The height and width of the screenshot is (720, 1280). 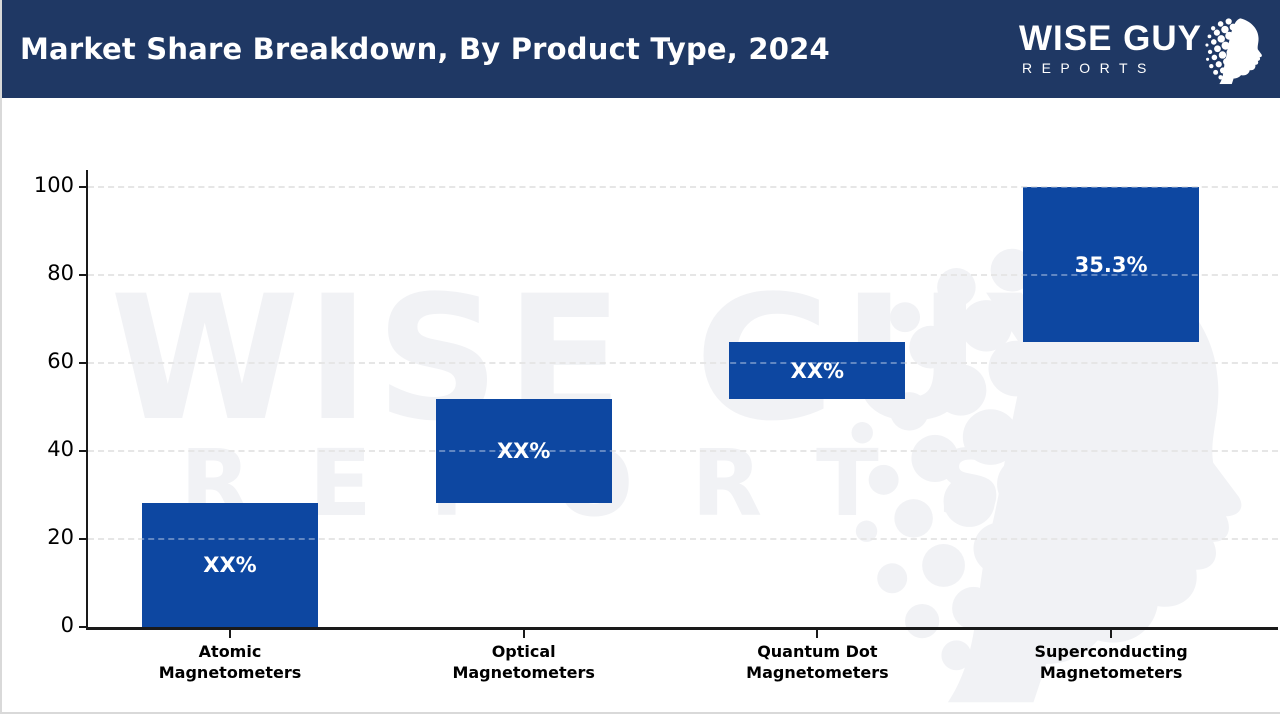 What do you see at coordinates (523, 651) in the screenshot?
I see `x-category-line1: Optical` at bounding box center [523, 651].